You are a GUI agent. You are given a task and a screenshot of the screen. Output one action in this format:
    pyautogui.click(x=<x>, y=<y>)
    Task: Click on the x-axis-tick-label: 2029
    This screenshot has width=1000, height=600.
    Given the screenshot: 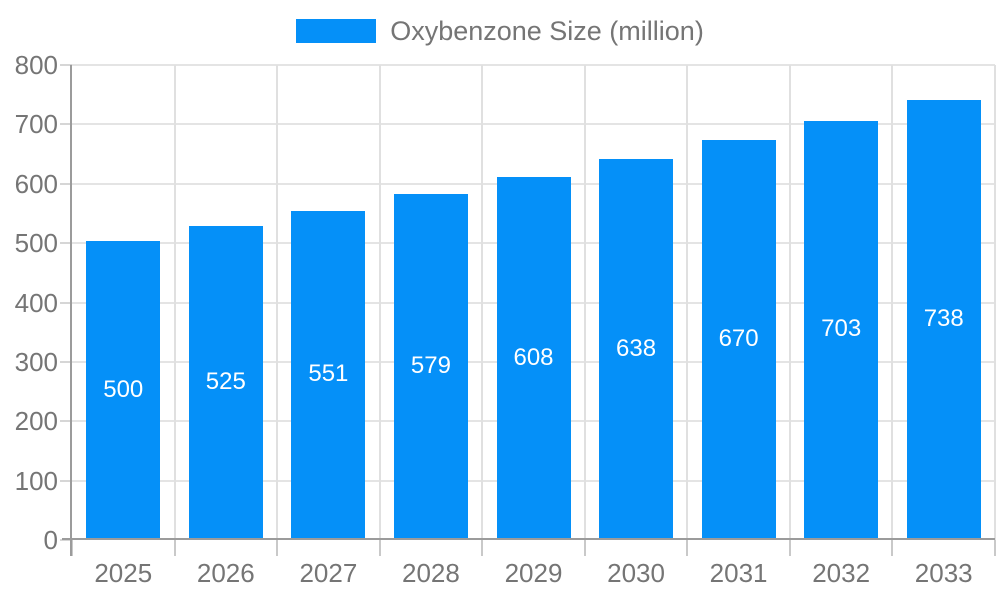 What is the action you would take?
    pyautogui.click(x=533, y=573)
    